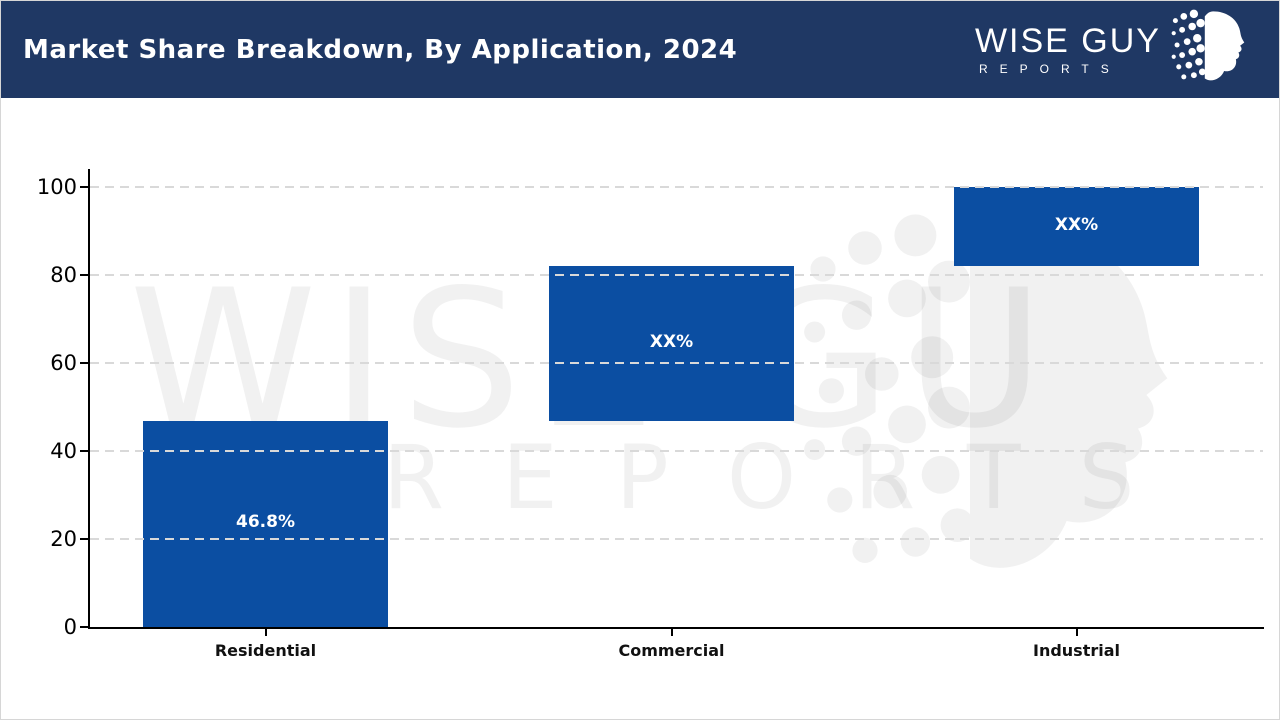 This screenshot has width=1280, height=720. Describe the element at coordinates (63, 363) in the screenshot. I see `y-axis-tick-label: 60` at that location.